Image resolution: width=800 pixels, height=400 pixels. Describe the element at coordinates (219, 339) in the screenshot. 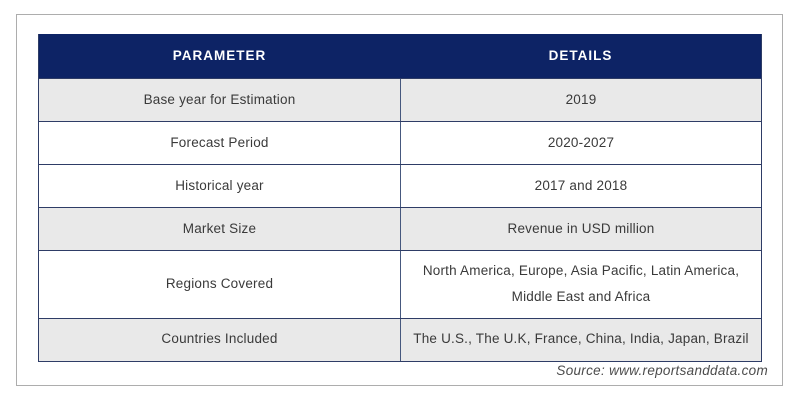

I see `parameter-cell: Countries Included` at that location.